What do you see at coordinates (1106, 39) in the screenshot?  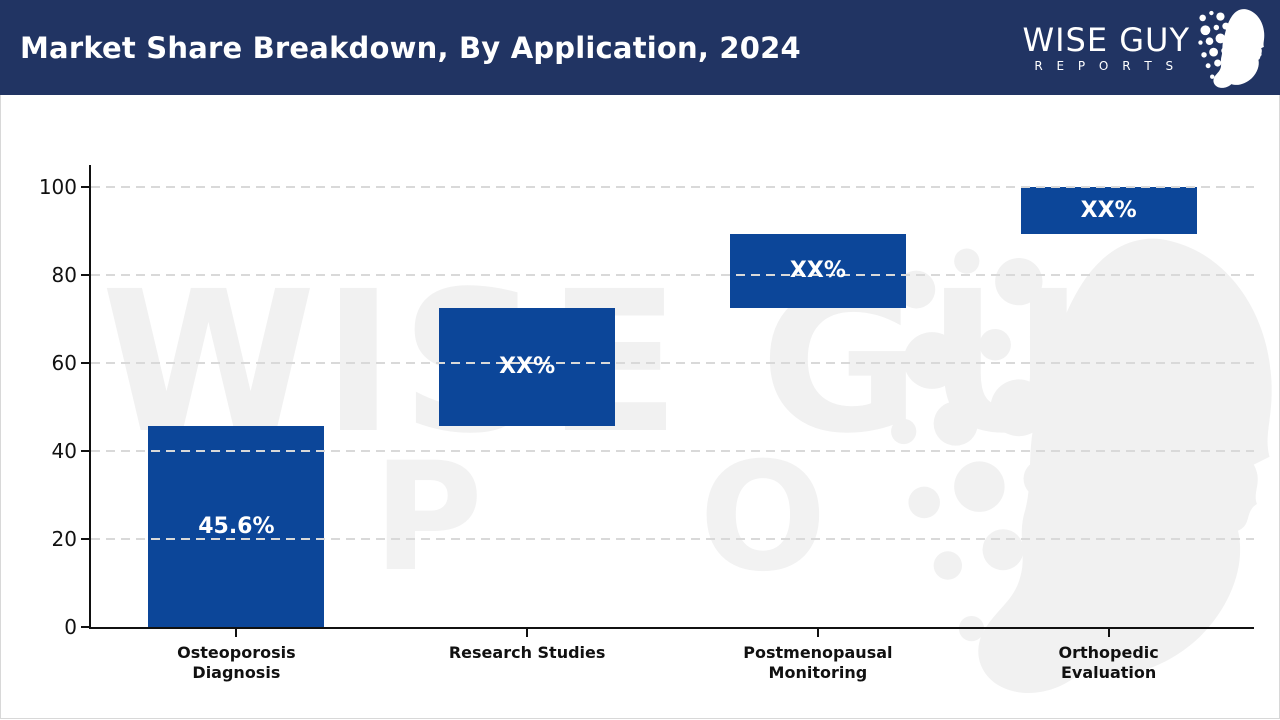 I see `brand-name: WISE GUY` at bounding box center [1106, 39].